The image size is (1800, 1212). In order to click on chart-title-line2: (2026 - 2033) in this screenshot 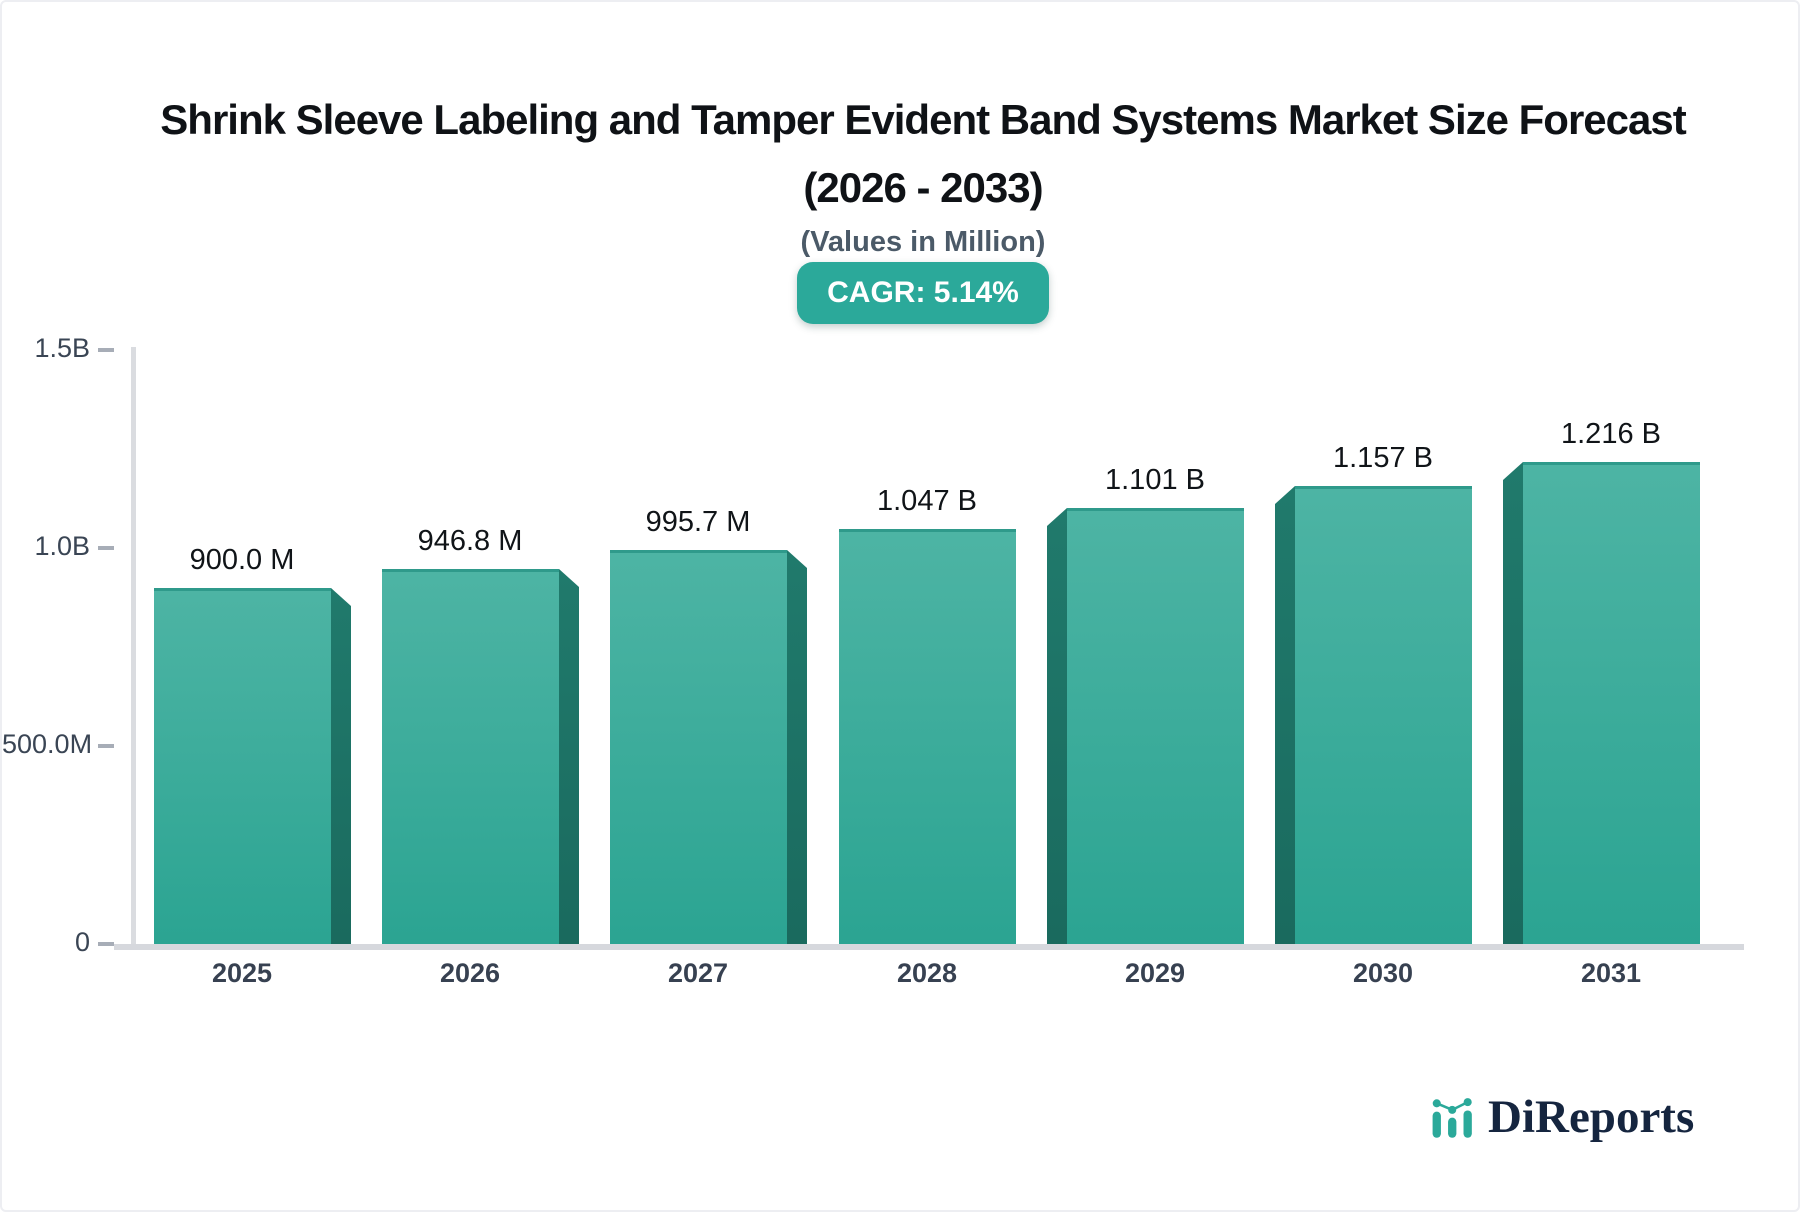, I will do `click(923, 187)`.